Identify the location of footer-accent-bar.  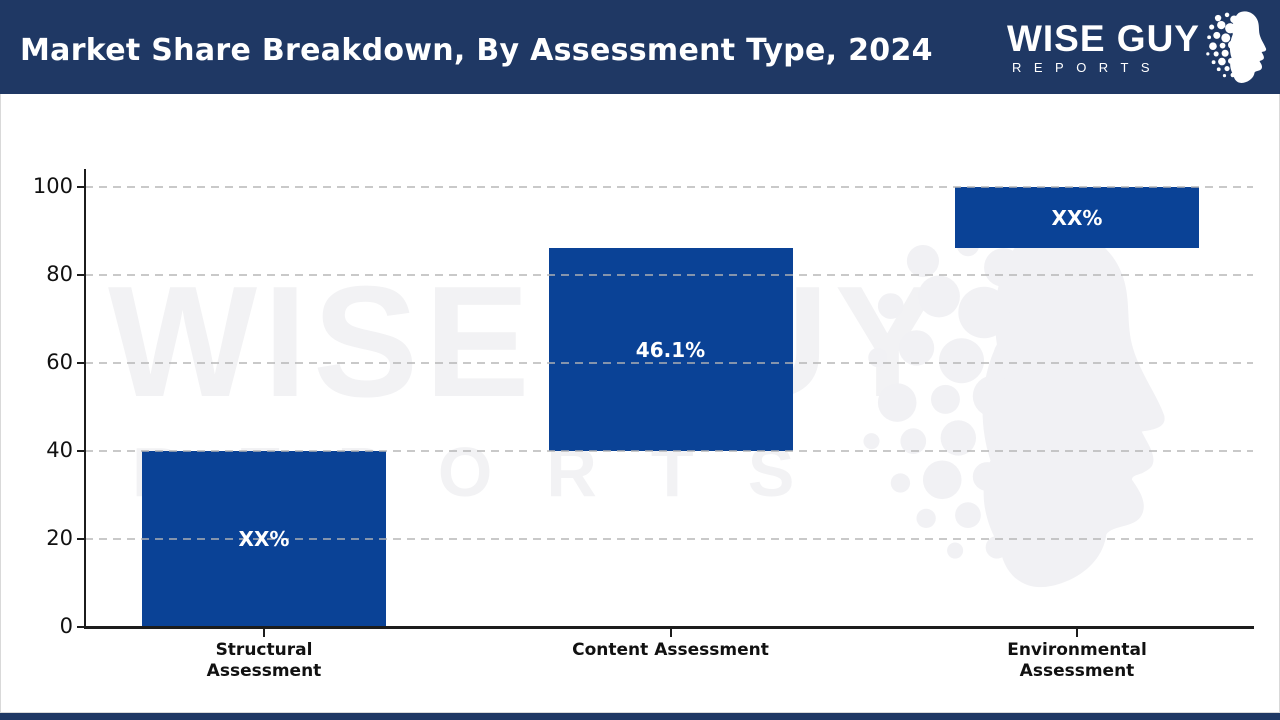
(640, 716).